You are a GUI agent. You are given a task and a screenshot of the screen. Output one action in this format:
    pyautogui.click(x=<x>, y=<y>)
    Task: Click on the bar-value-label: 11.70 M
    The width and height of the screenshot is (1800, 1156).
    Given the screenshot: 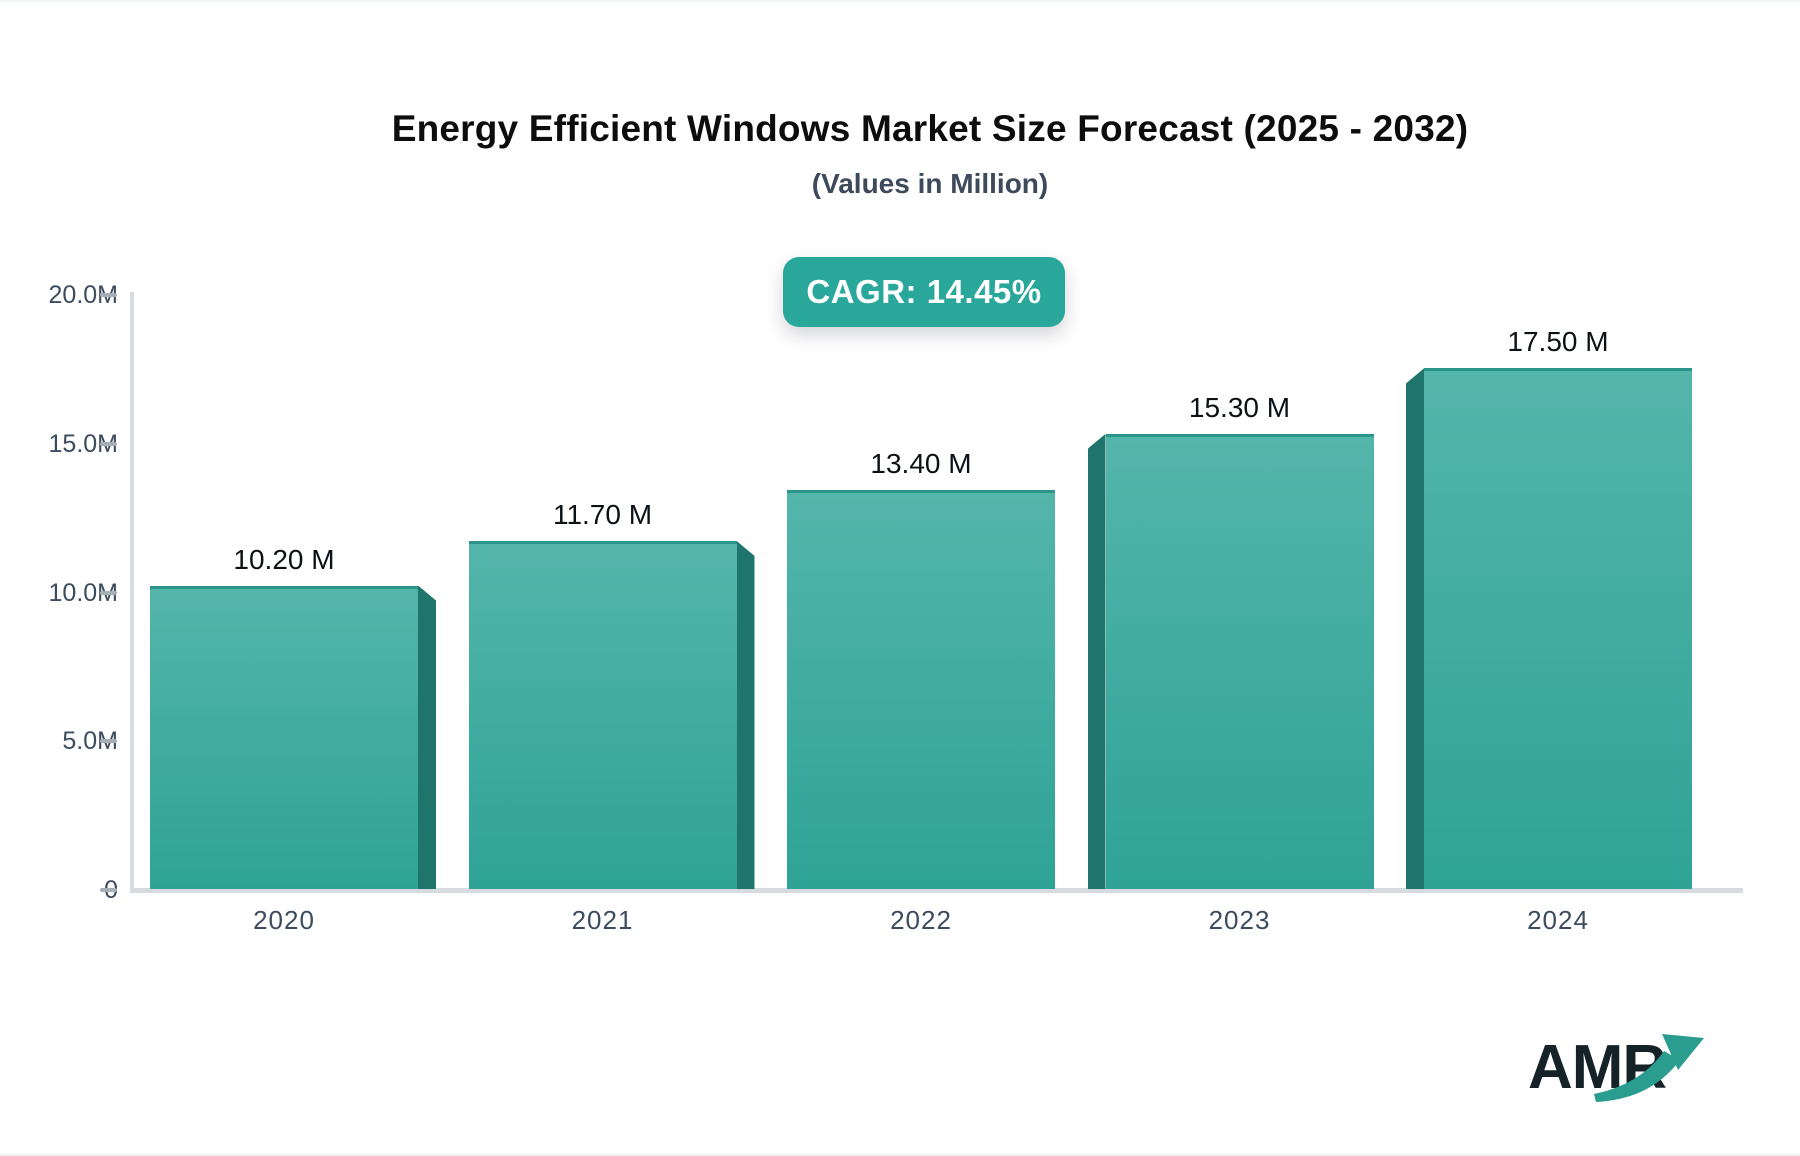 What is the action you would take?
    pyautogui.click(x=602, y=514)
    